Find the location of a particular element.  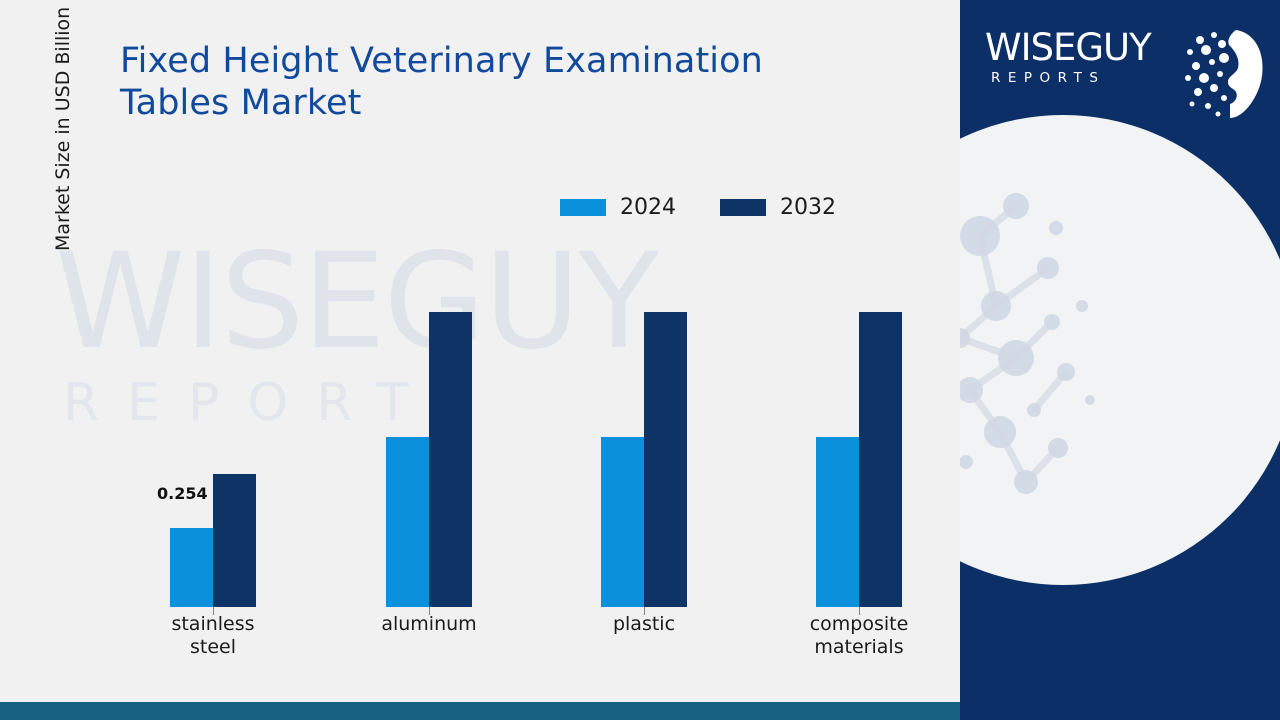

bar-2032-composite-materials is located at coordinates (880, 459).